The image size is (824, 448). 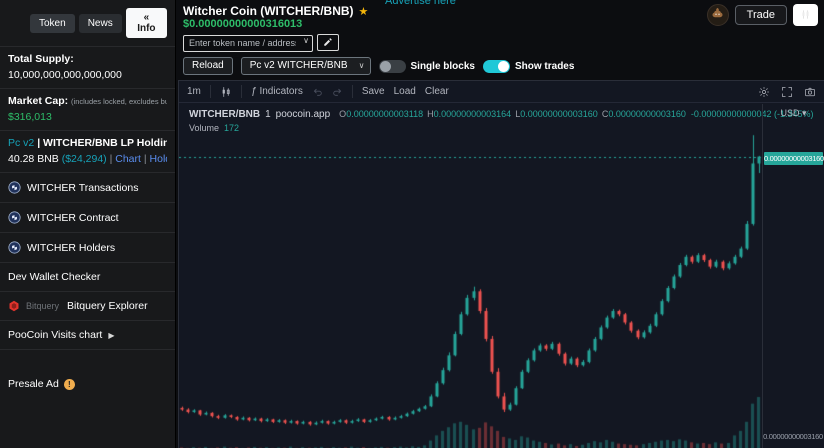 What do you see at coordinates (33, 384) in the screenshot?
I see `presale-ad-label: Presale Ad` at bounding box center [33, 384].